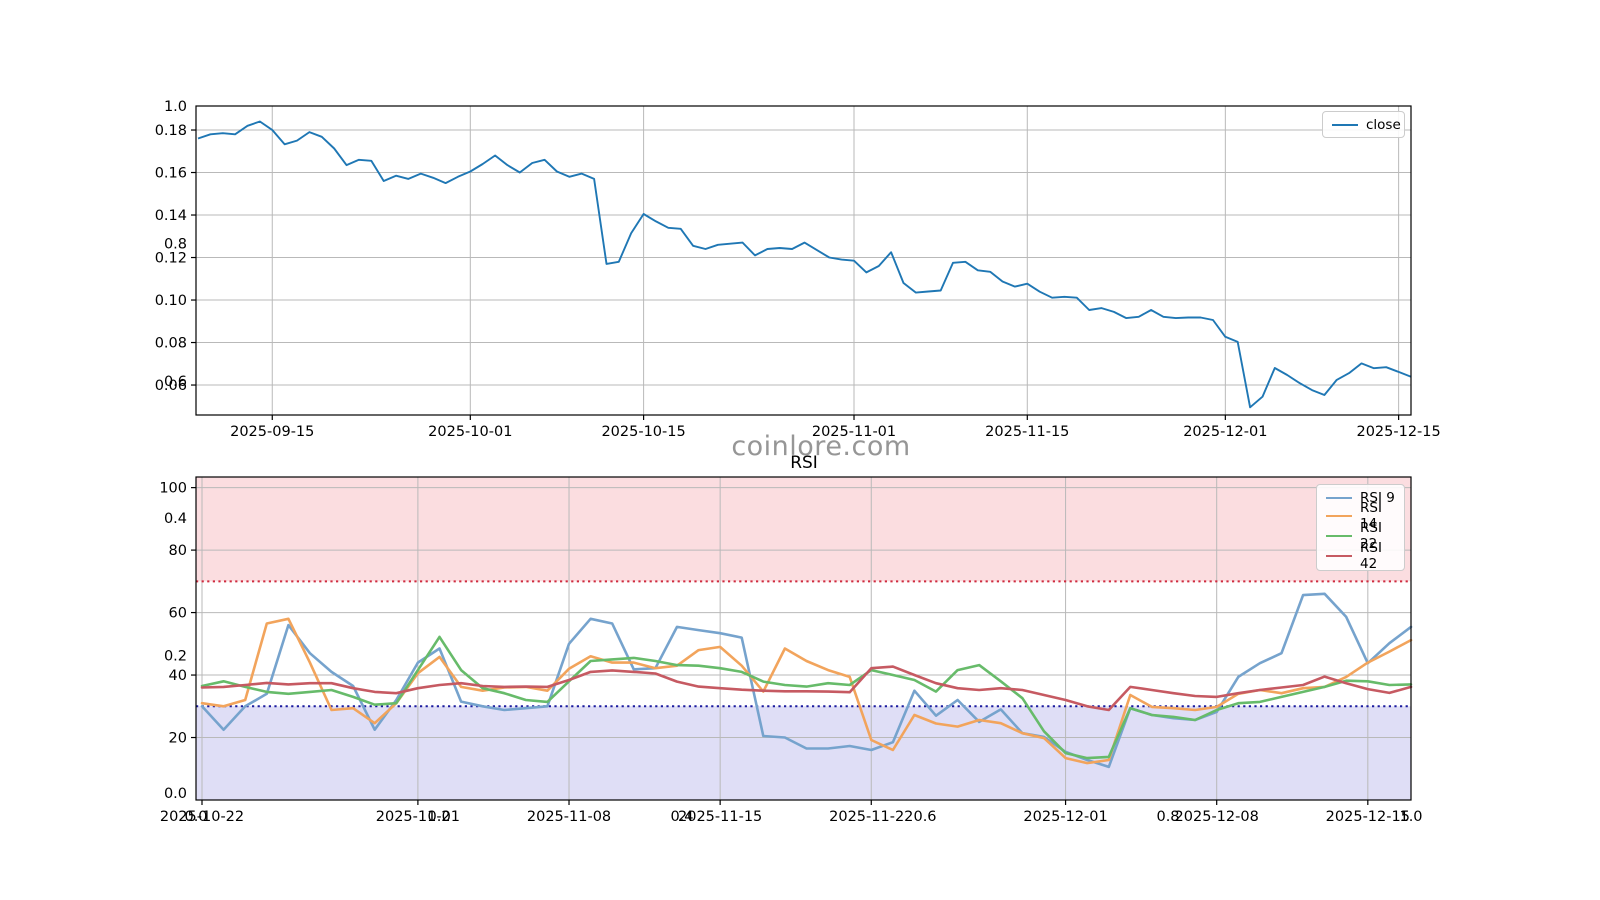  Describe the element at coordinates (175, 107) in the screenshot. I see `overlay-y-tick-label: 1.0` at that location.